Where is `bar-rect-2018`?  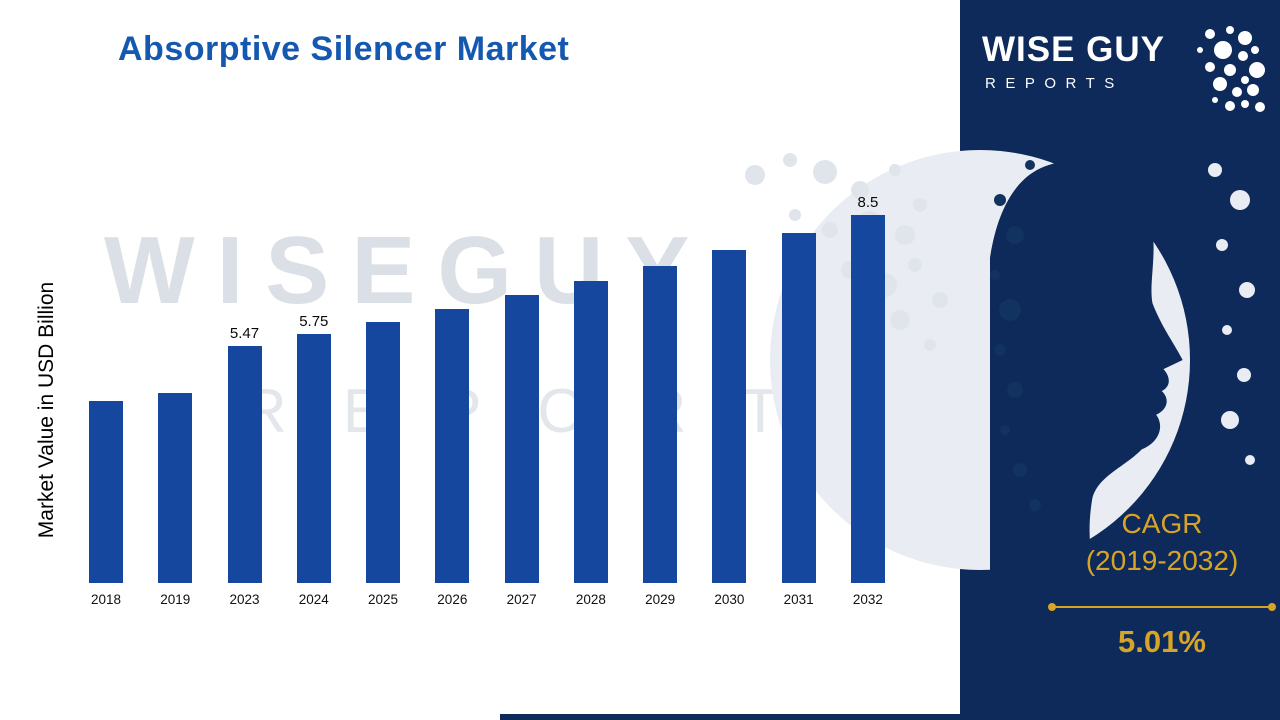 bar-rect-2018 is located at coordinates (106, 492).